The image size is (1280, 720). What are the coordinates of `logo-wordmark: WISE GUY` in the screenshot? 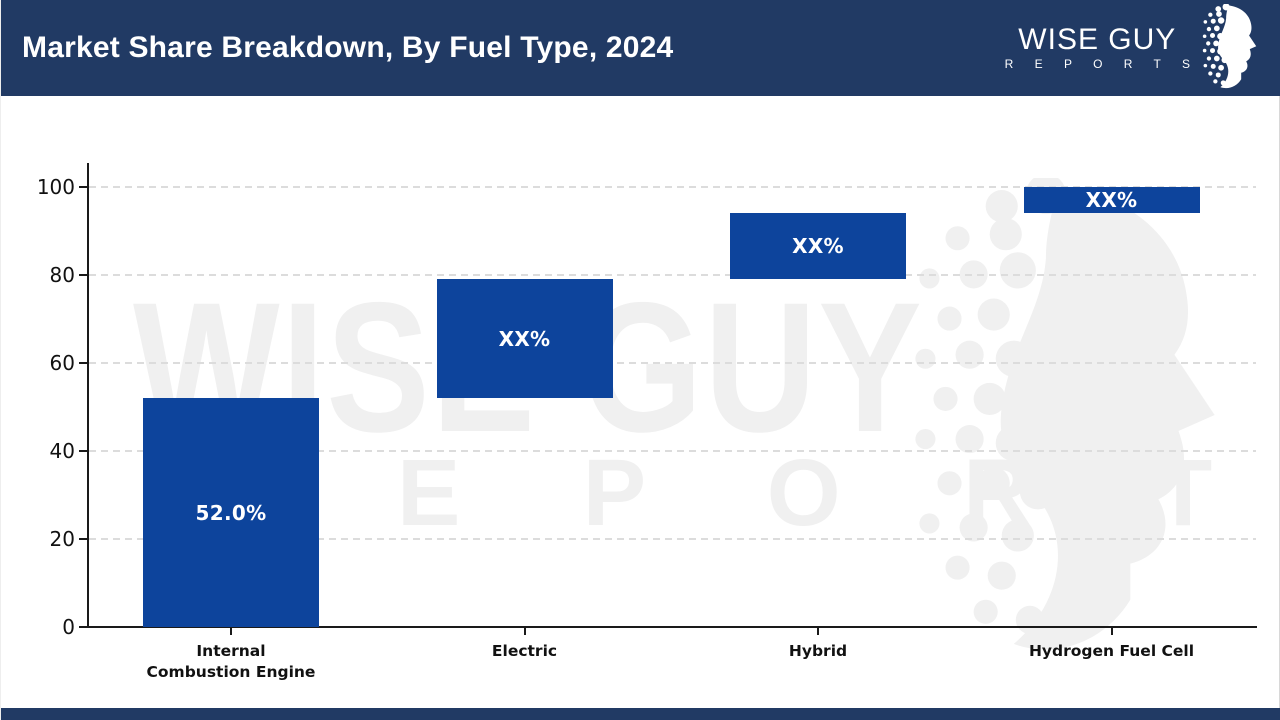 It's located at (1097, 39).